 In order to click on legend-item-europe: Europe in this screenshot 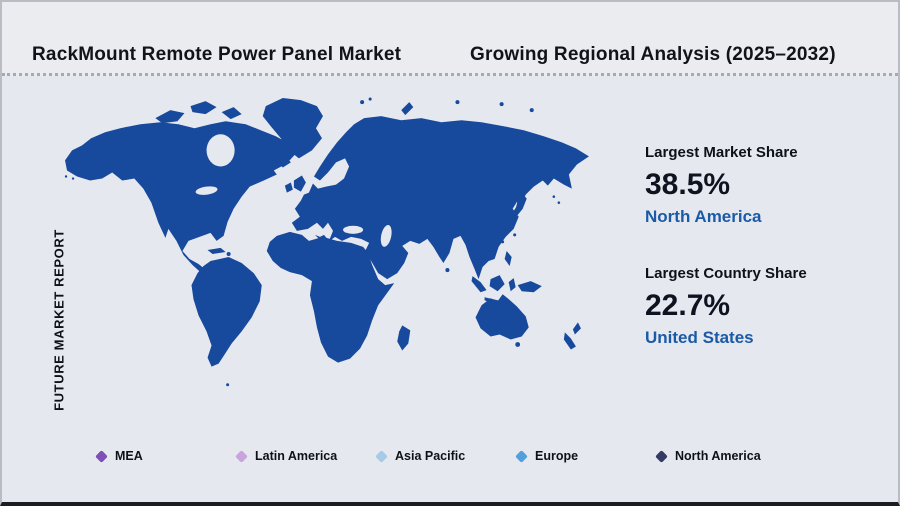, I will do `click(547, 456)`.